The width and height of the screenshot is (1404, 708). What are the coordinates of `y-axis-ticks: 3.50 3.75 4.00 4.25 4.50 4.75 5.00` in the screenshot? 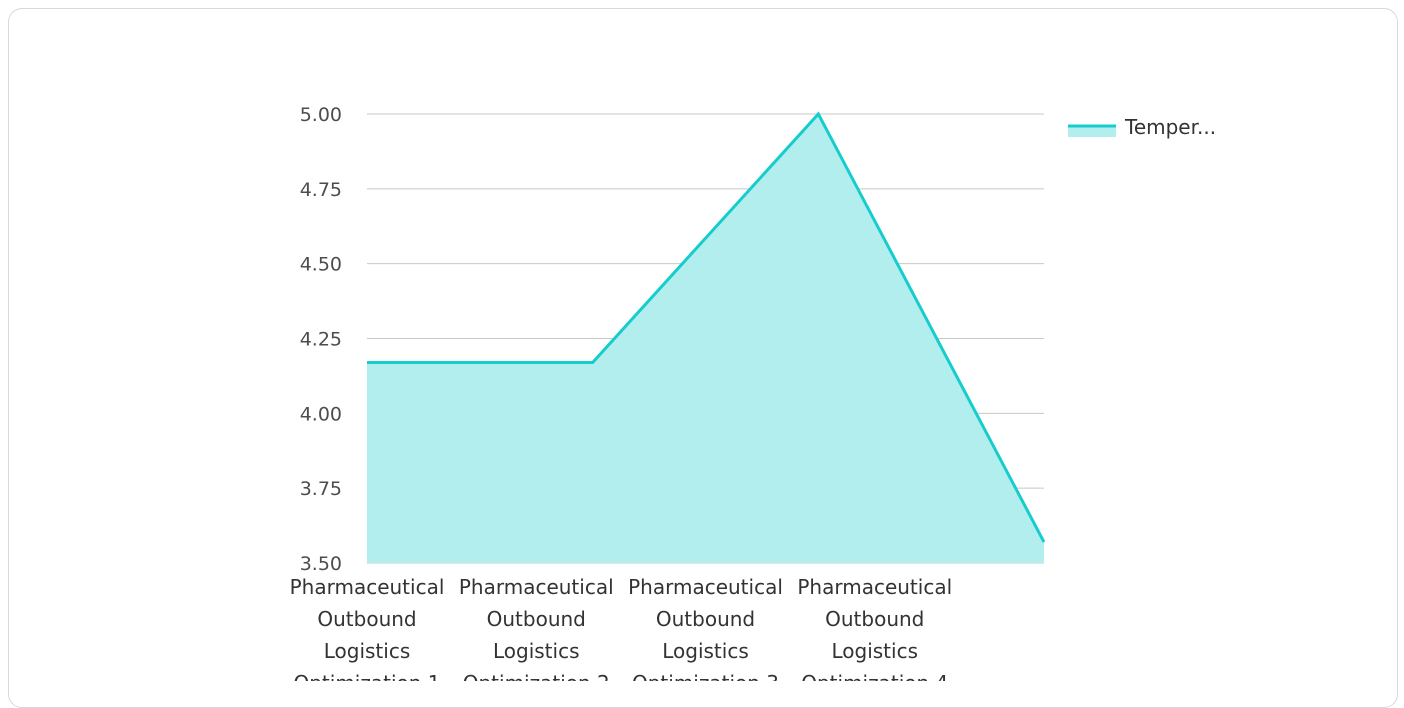 It's located at (321, 339).